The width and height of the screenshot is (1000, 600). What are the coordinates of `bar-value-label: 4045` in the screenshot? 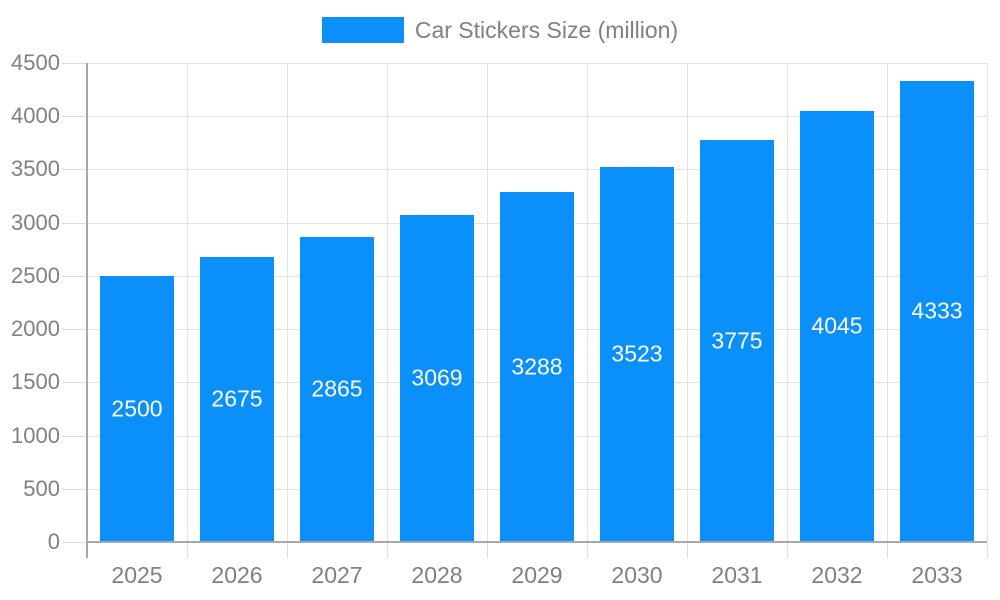 It's located at (837, 325).